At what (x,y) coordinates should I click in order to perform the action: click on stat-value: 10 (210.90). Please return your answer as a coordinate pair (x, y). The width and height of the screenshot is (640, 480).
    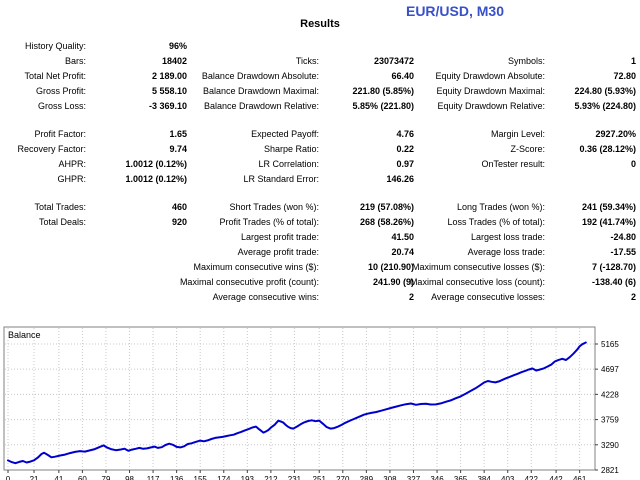
    Looking at the image, I should click on (390, 267).